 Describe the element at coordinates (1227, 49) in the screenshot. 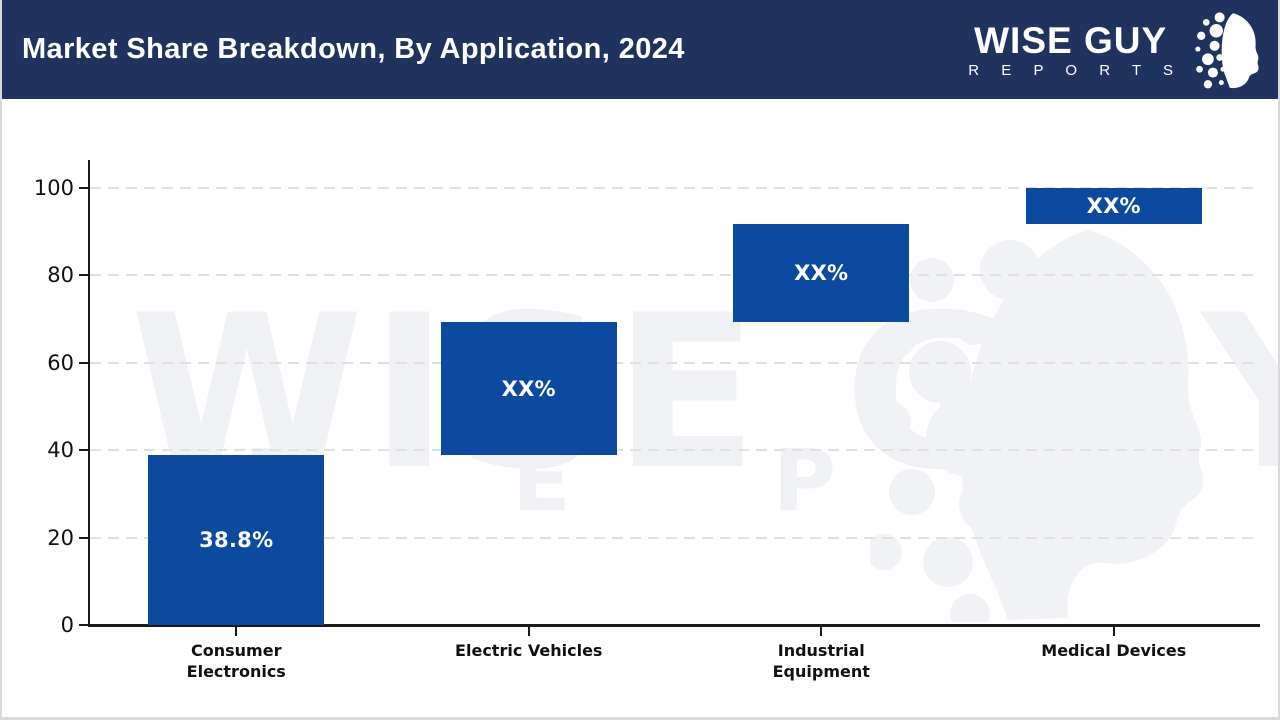

I see `brand-logo-head-icon` at that location.